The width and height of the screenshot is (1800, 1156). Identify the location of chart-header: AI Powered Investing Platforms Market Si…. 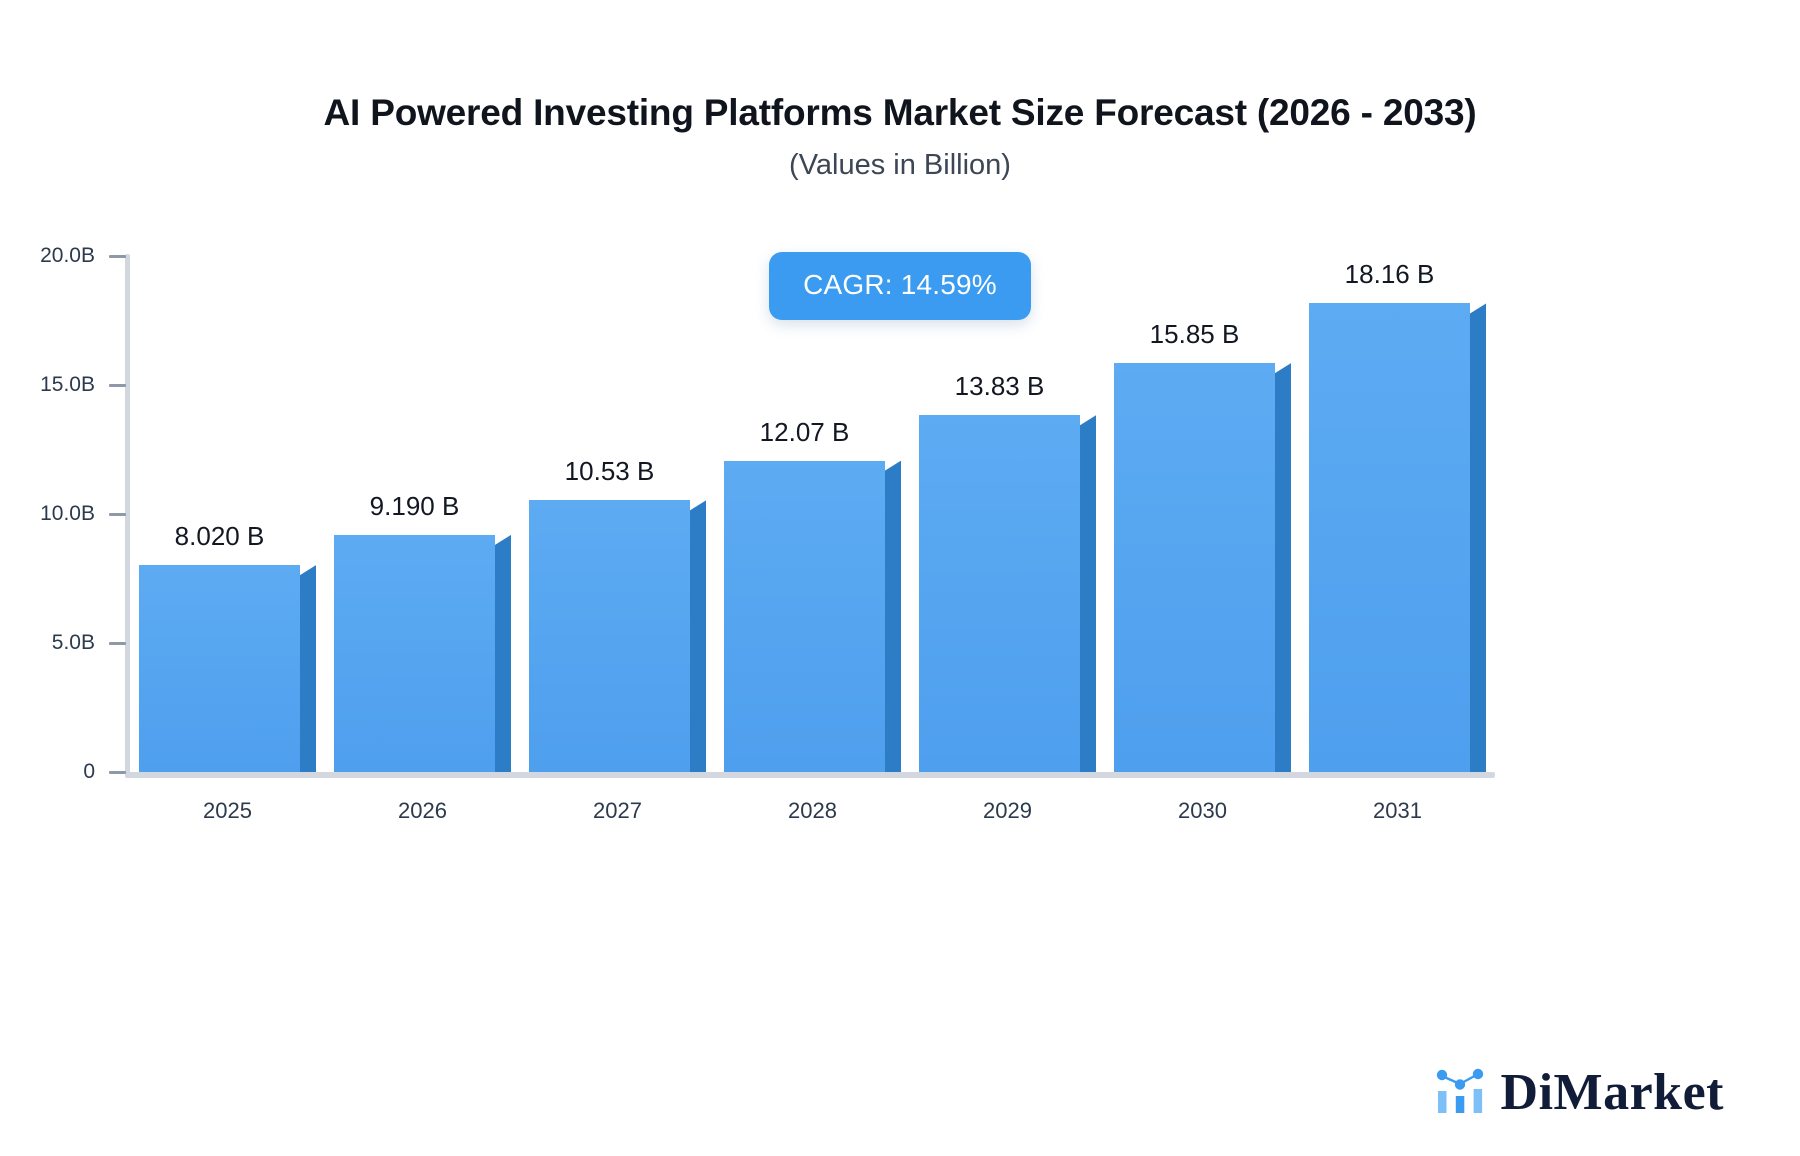
(900, 137).